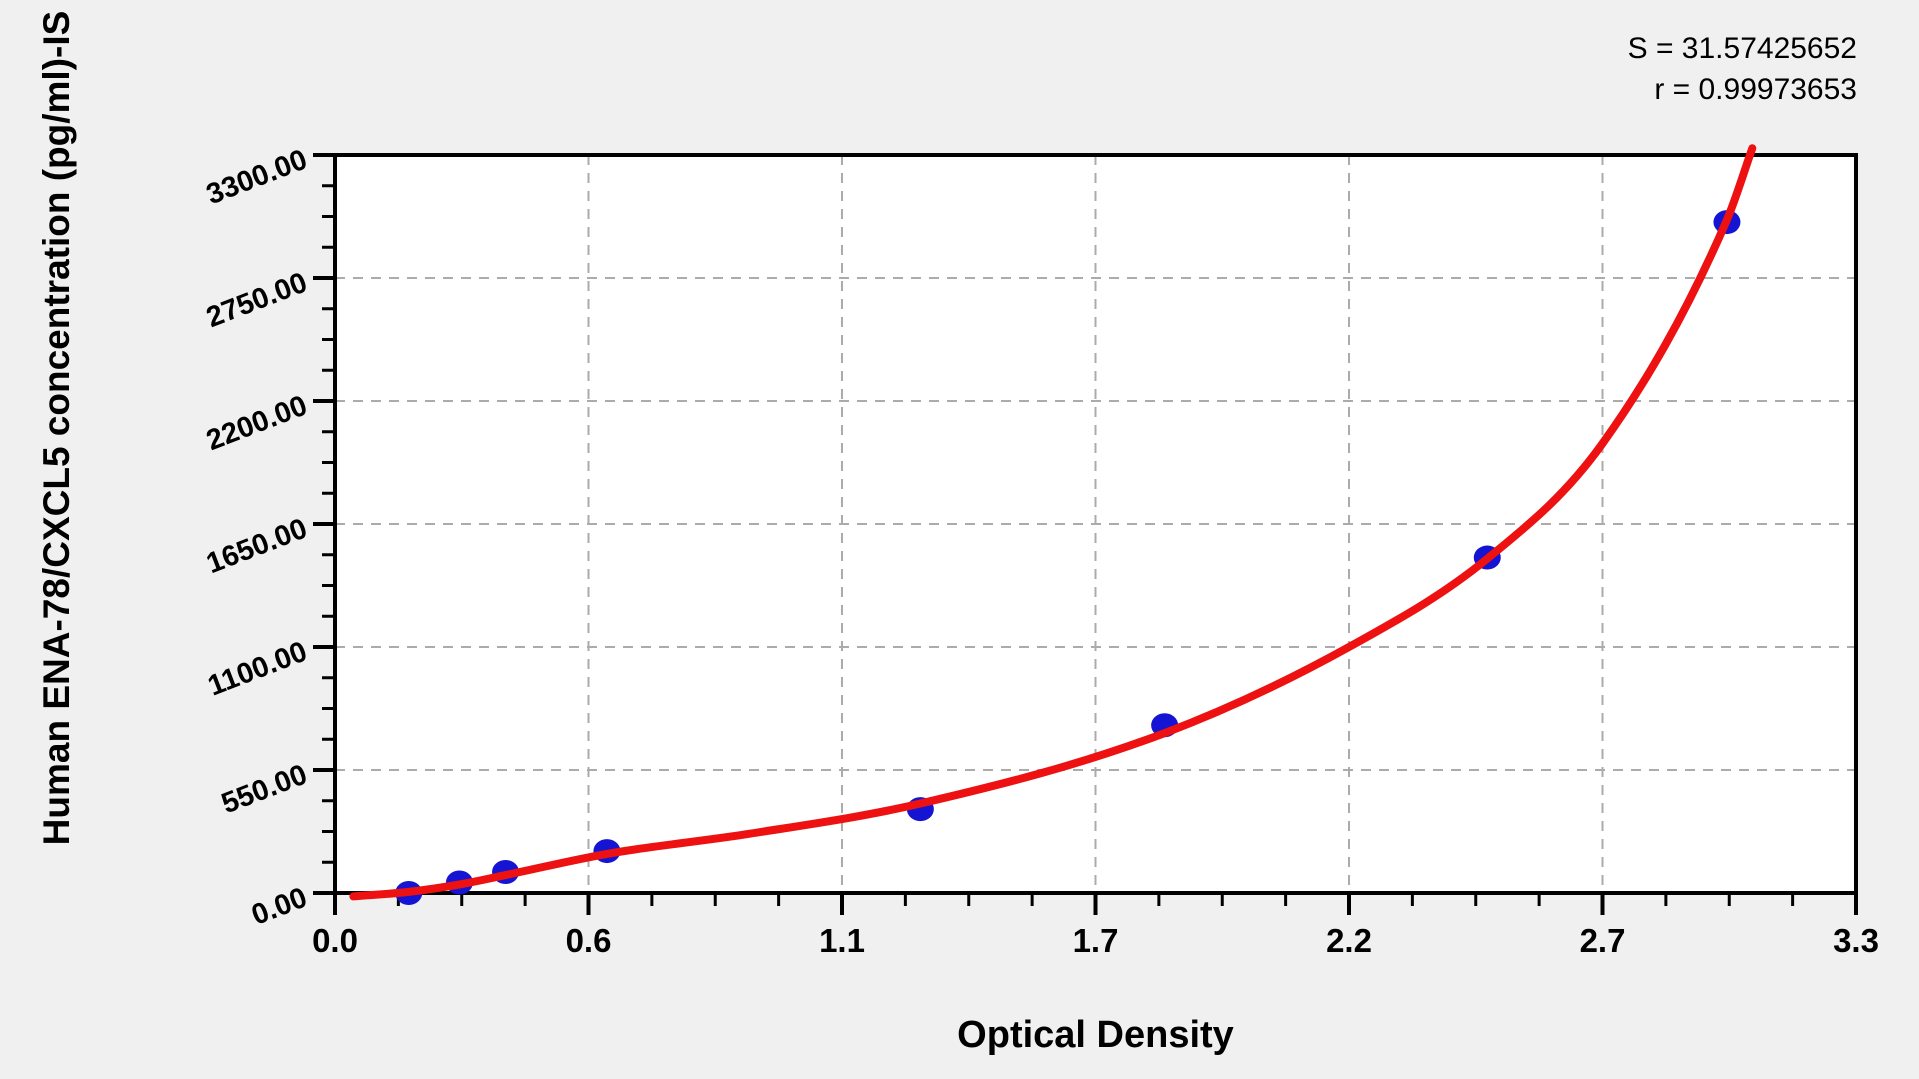 Image resolution: width=1919 pixels, height=1079 pixels. Describe the element at coordinates (1742, 69) in the screenshot. I see `fit-statistics: S = 31.57425652 r = 0.99973653` at that location.